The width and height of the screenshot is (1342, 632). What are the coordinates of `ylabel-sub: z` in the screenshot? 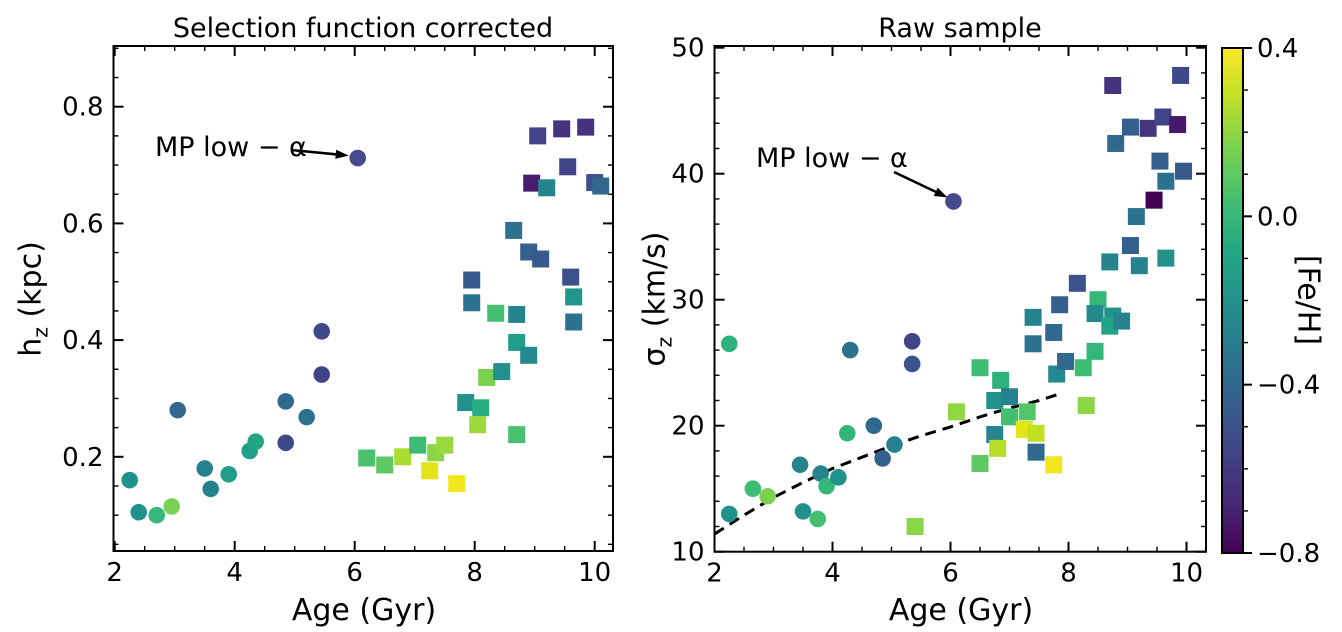 It's located at (40, 332).